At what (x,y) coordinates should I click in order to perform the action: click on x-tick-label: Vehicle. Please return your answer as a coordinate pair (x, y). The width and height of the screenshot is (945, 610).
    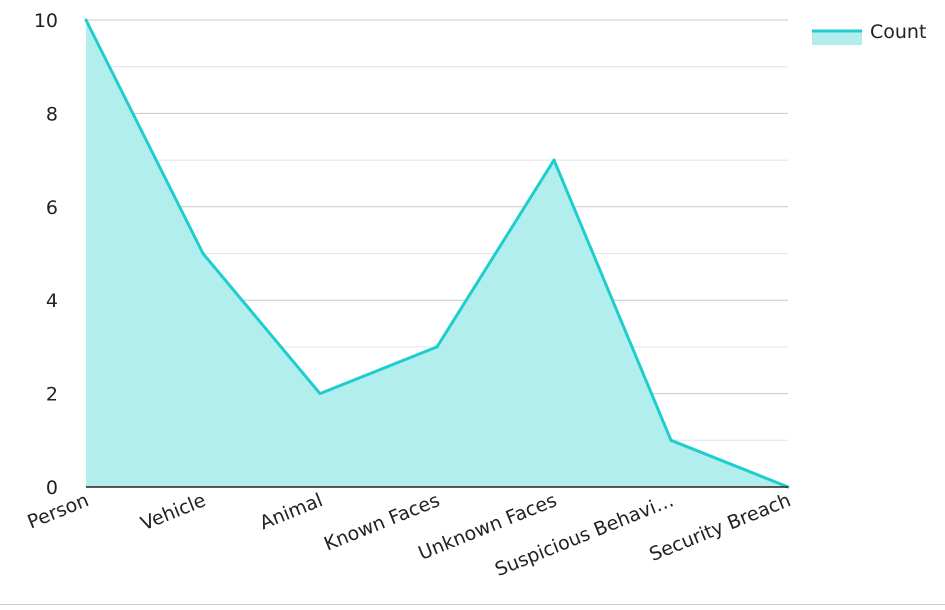
    Looking at the image, I should click on (173, 512).